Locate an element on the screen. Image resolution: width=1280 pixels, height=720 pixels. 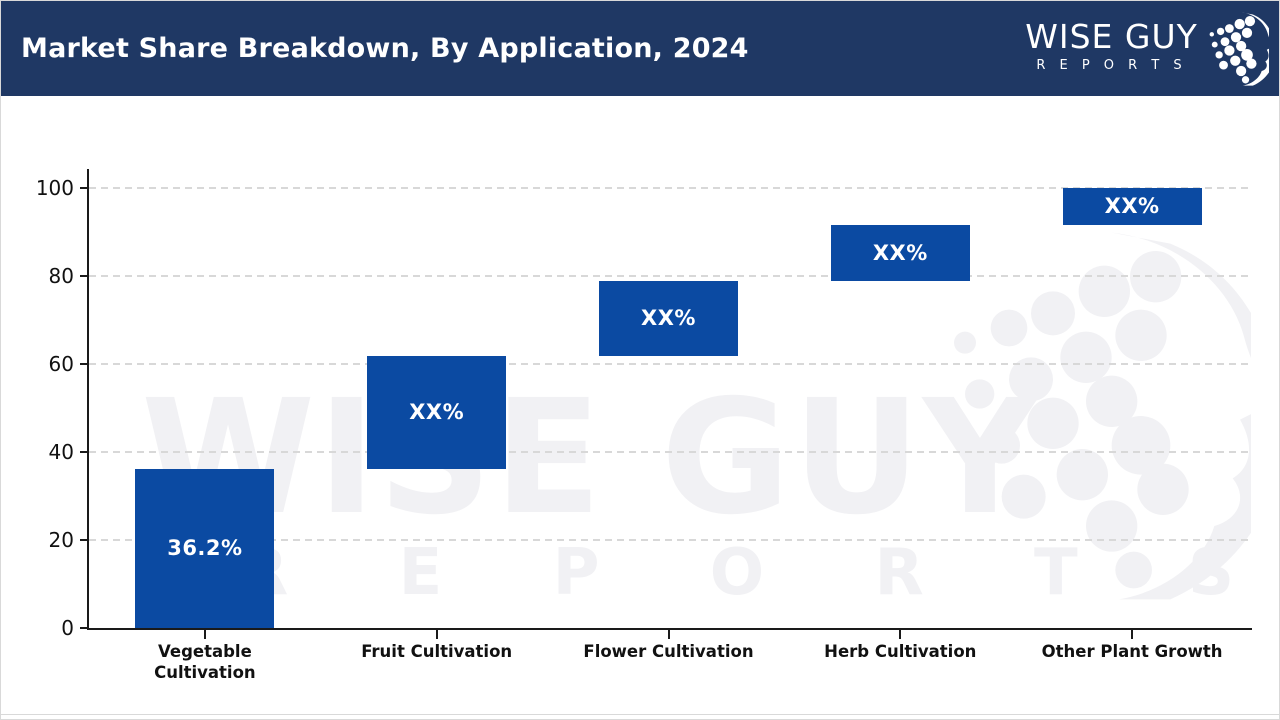
category-label-fruit-cultivation: Fruit Cultivation is located at coordinates (437, 651).